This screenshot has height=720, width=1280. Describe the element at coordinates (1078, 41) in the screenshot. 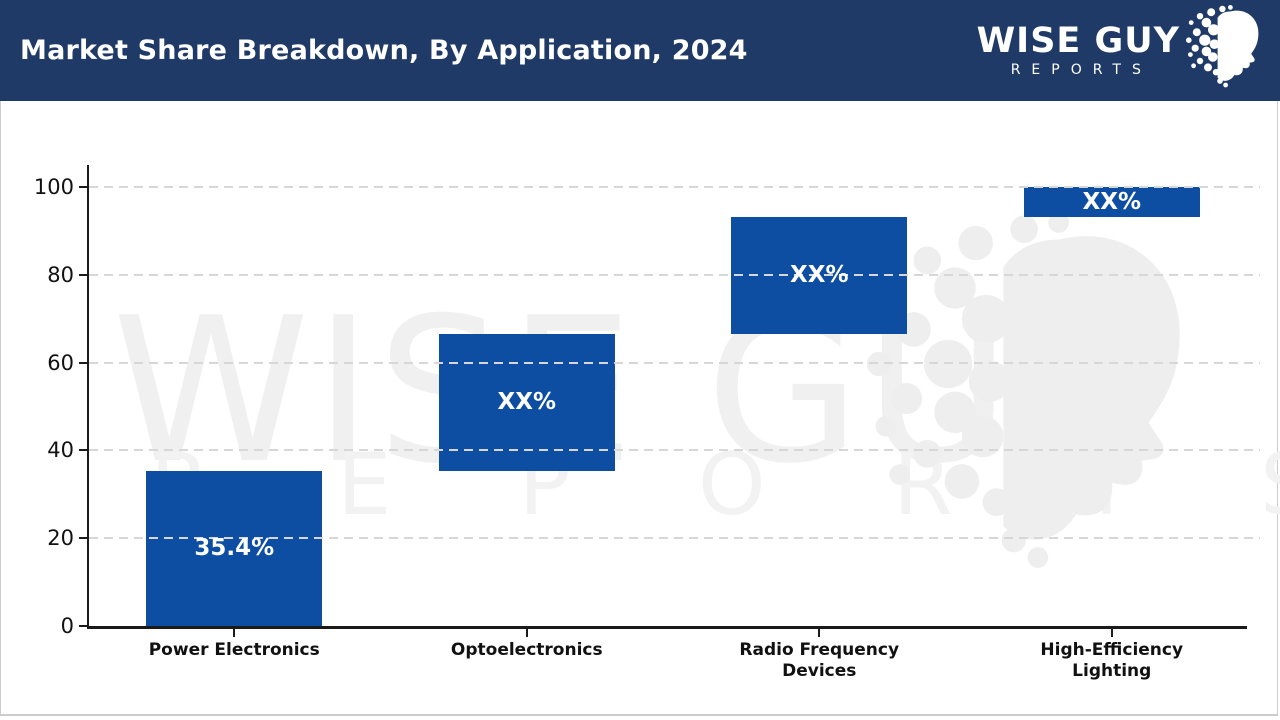

I see `logo-wordmark-line1: WISE GUY` at that location.